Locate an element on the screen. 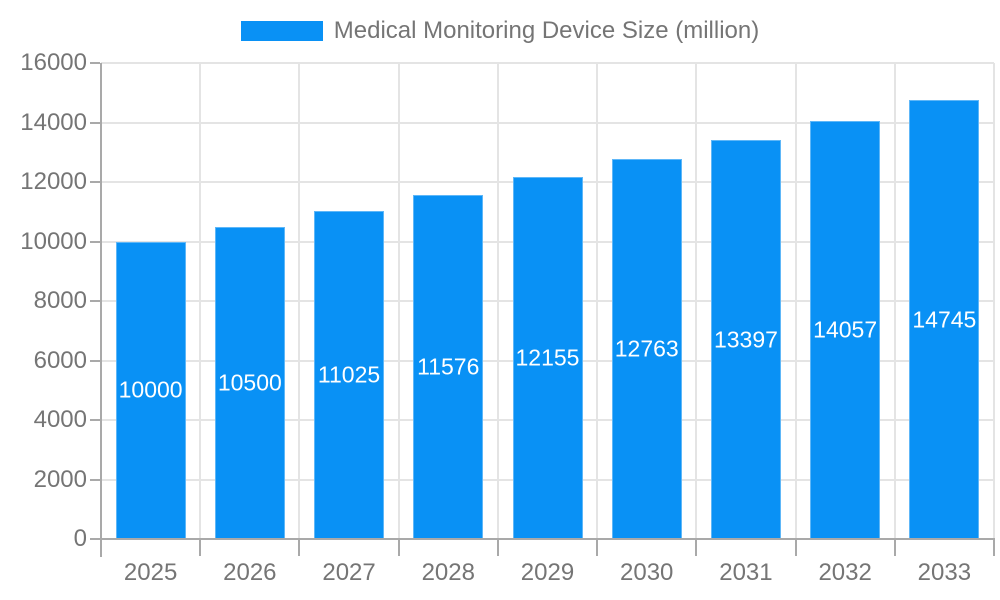 This screenshot has width=1000, height=600. bar-2032: 14057 is located at coordinates (845, 329).